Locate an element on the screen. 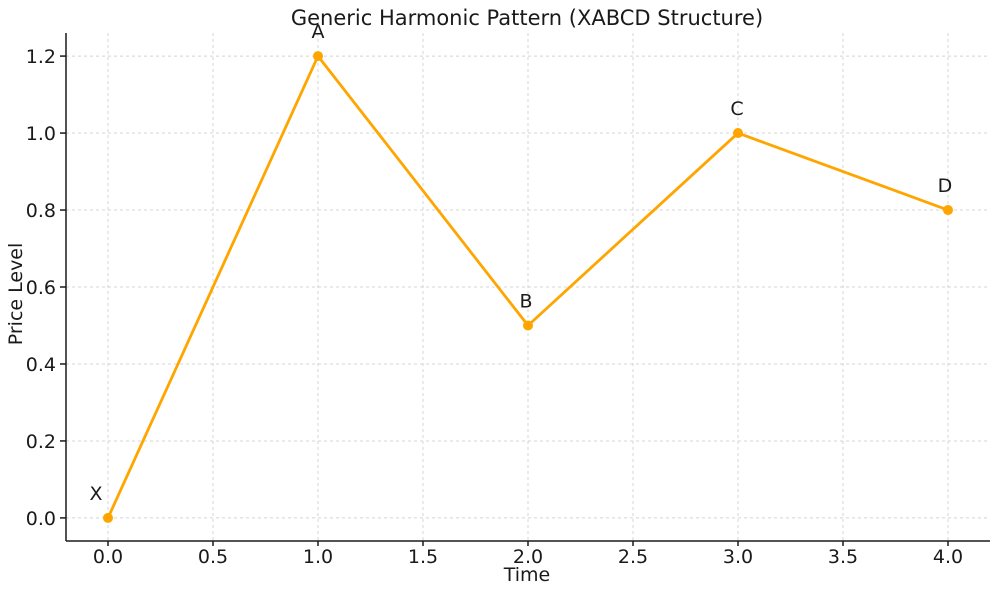 The width and height of the screenshot is (1000, 596). x-tick-label: 0.5 is located at coordinates (213, 557).